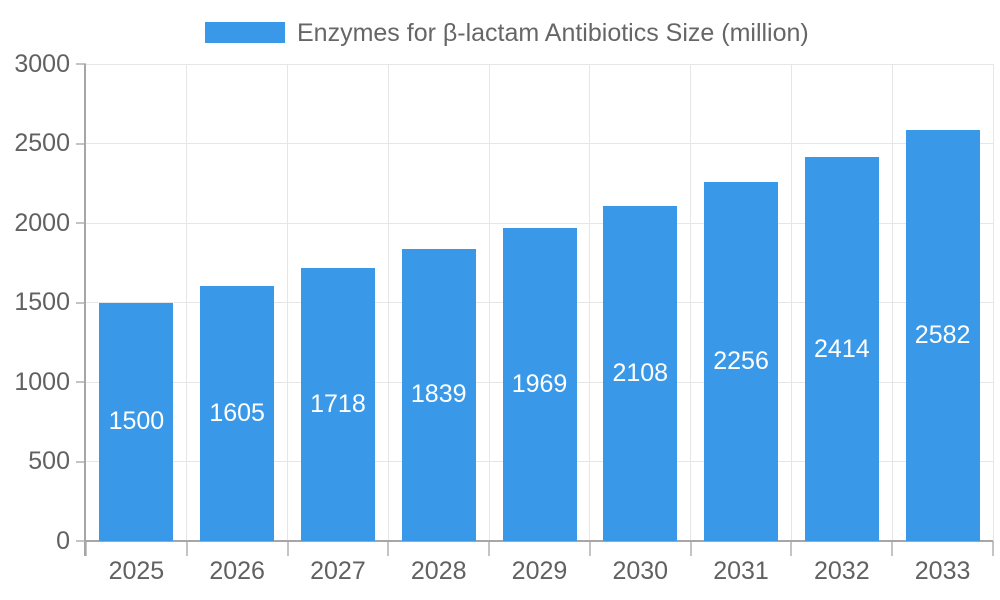 Image resolution: width=1000 pixels, height=600 pixels. What do you see at coordinates (42, 381) in the screenshot?
I see `y-tick-label: 1000` at bounding box center [42, 381].